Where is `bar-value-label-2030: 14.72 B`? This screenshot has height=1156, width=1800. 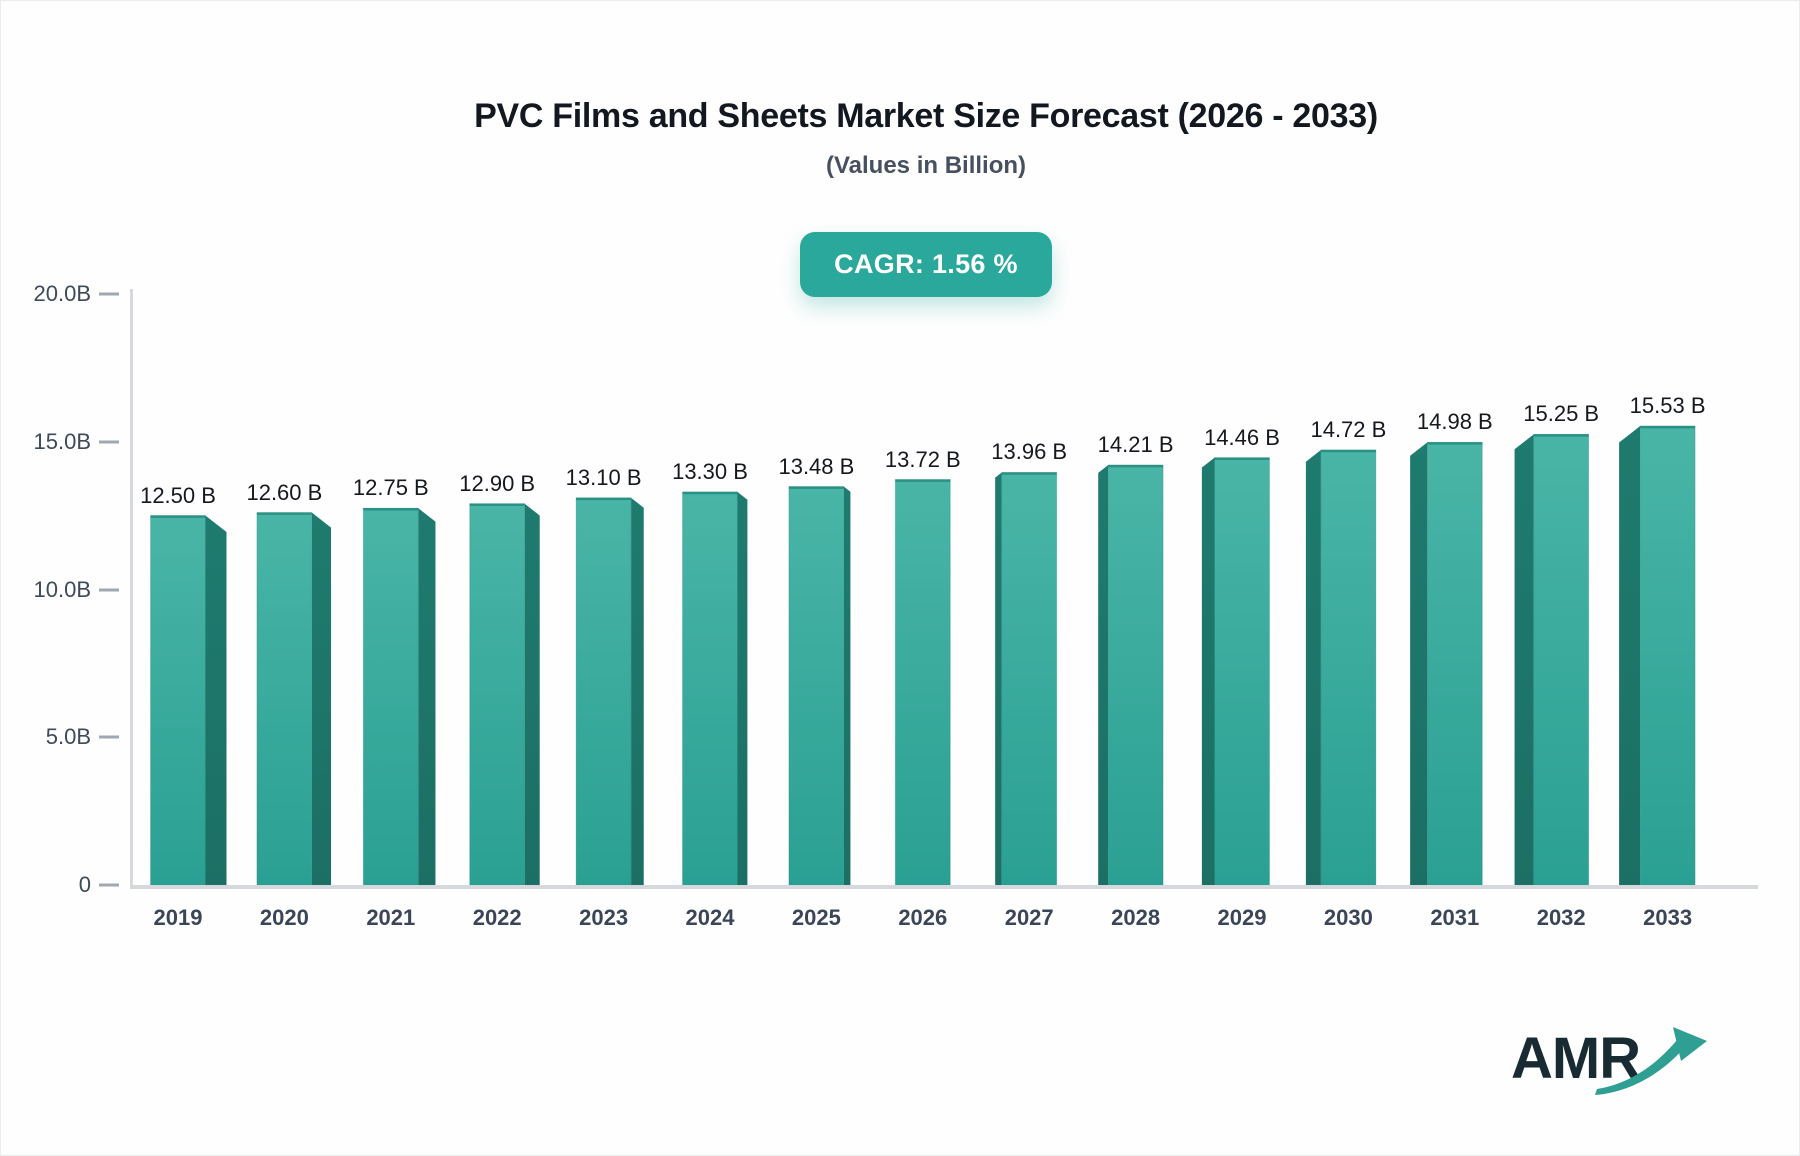
bar-value-label-2030: 14.72 B is located at coordinates (1348, 430).